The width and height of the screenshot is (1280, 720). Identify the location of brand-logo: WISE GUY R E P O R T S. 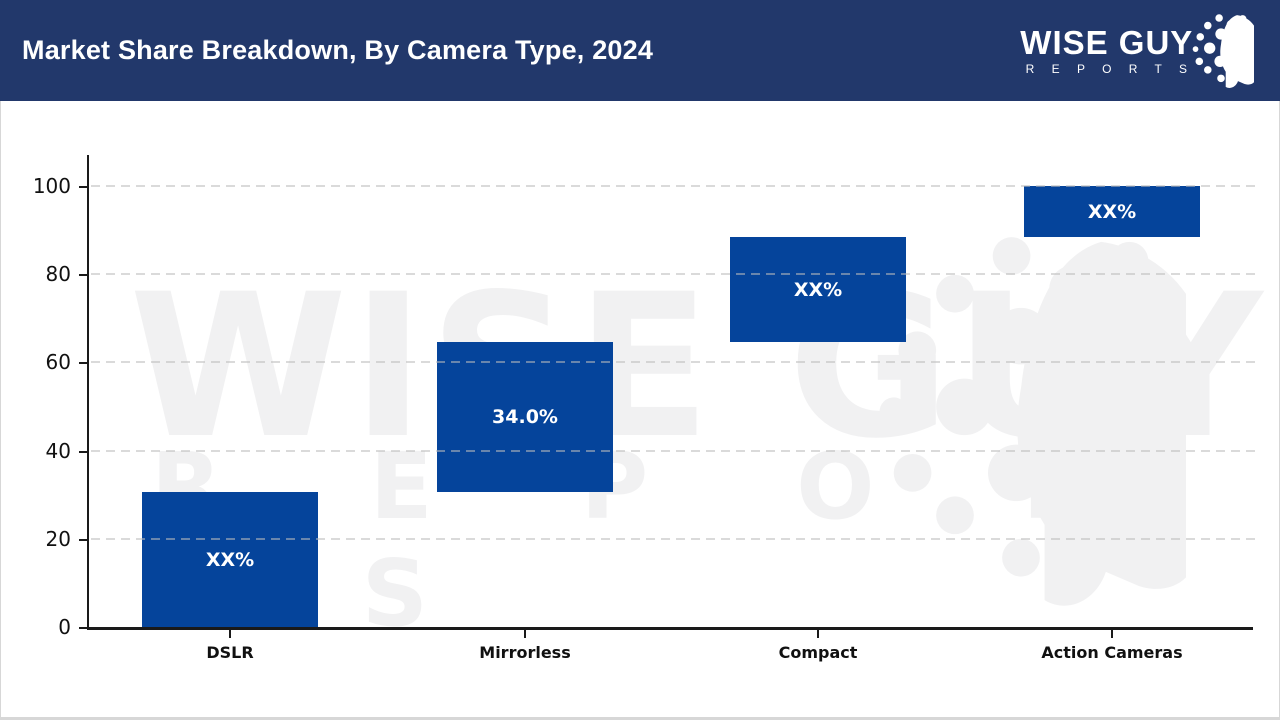
(1137, 51).